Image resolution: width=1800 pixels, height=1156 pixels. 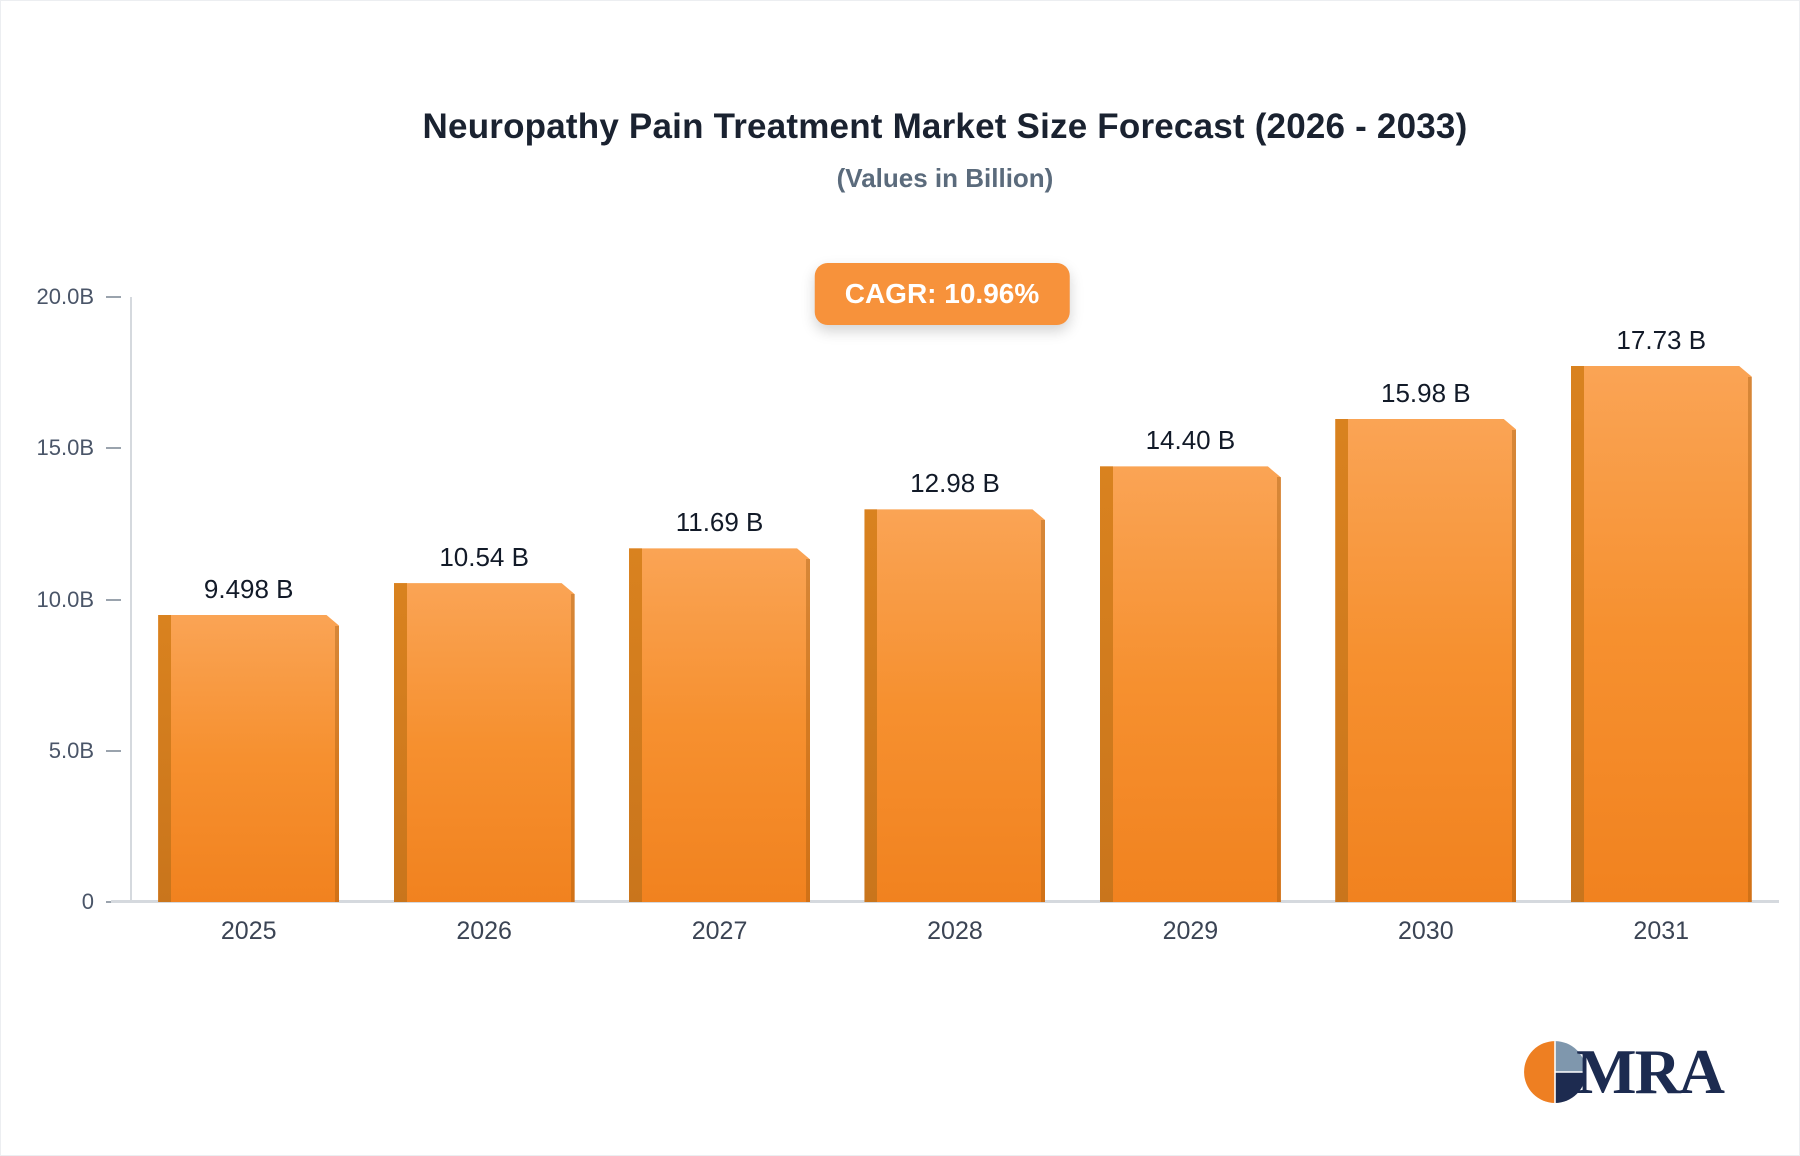 What do you see at coordinates (484, 557) in the screenshot?
I see `bar-value-label: 10.54 B` at bounding box center [484, 557].